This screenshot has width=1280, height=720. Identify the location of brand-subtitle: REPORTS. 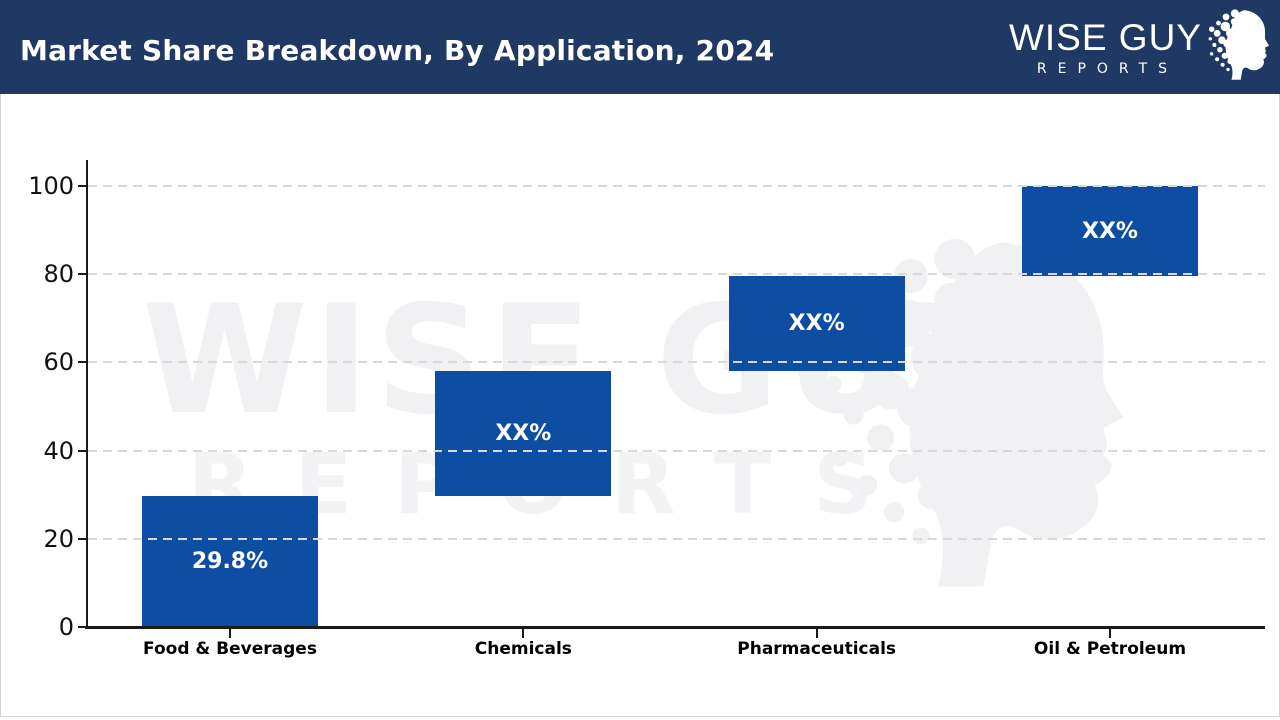
(1107, 68).